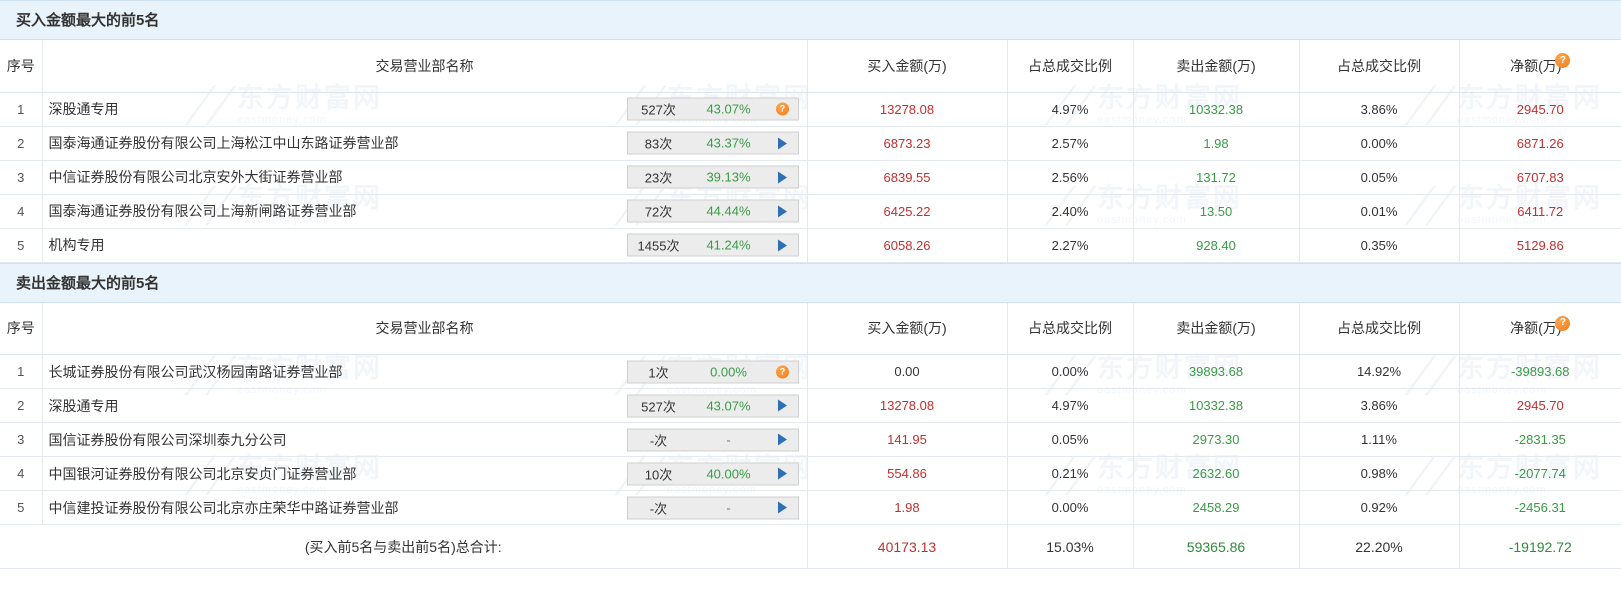  I want to click on cell-buy-amount: 141.95, so click(907, 439).